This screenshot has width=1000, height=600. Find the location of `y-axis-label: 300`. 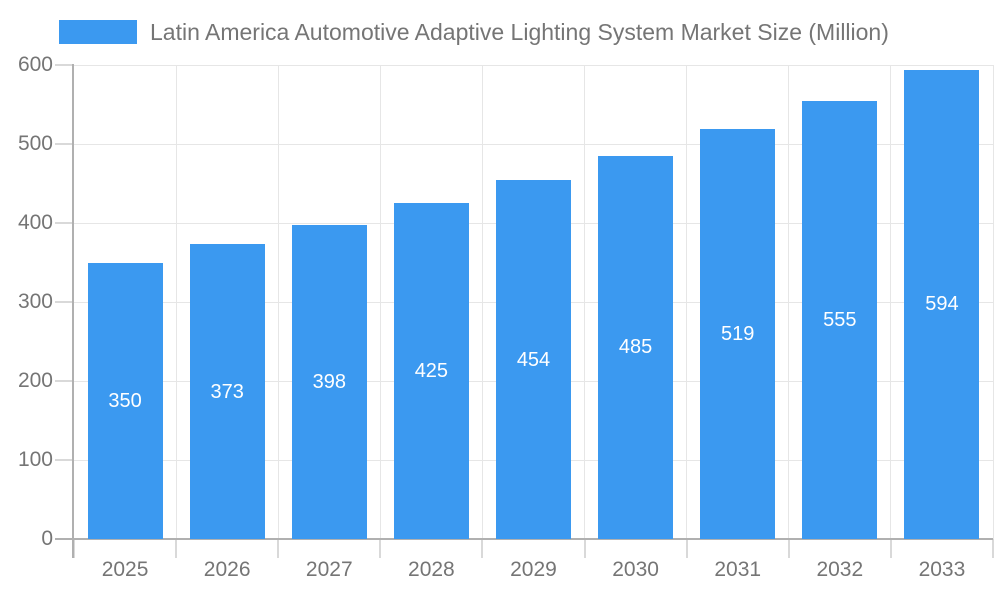

y-axis-label: 300 is located at coordinates (35, 301).